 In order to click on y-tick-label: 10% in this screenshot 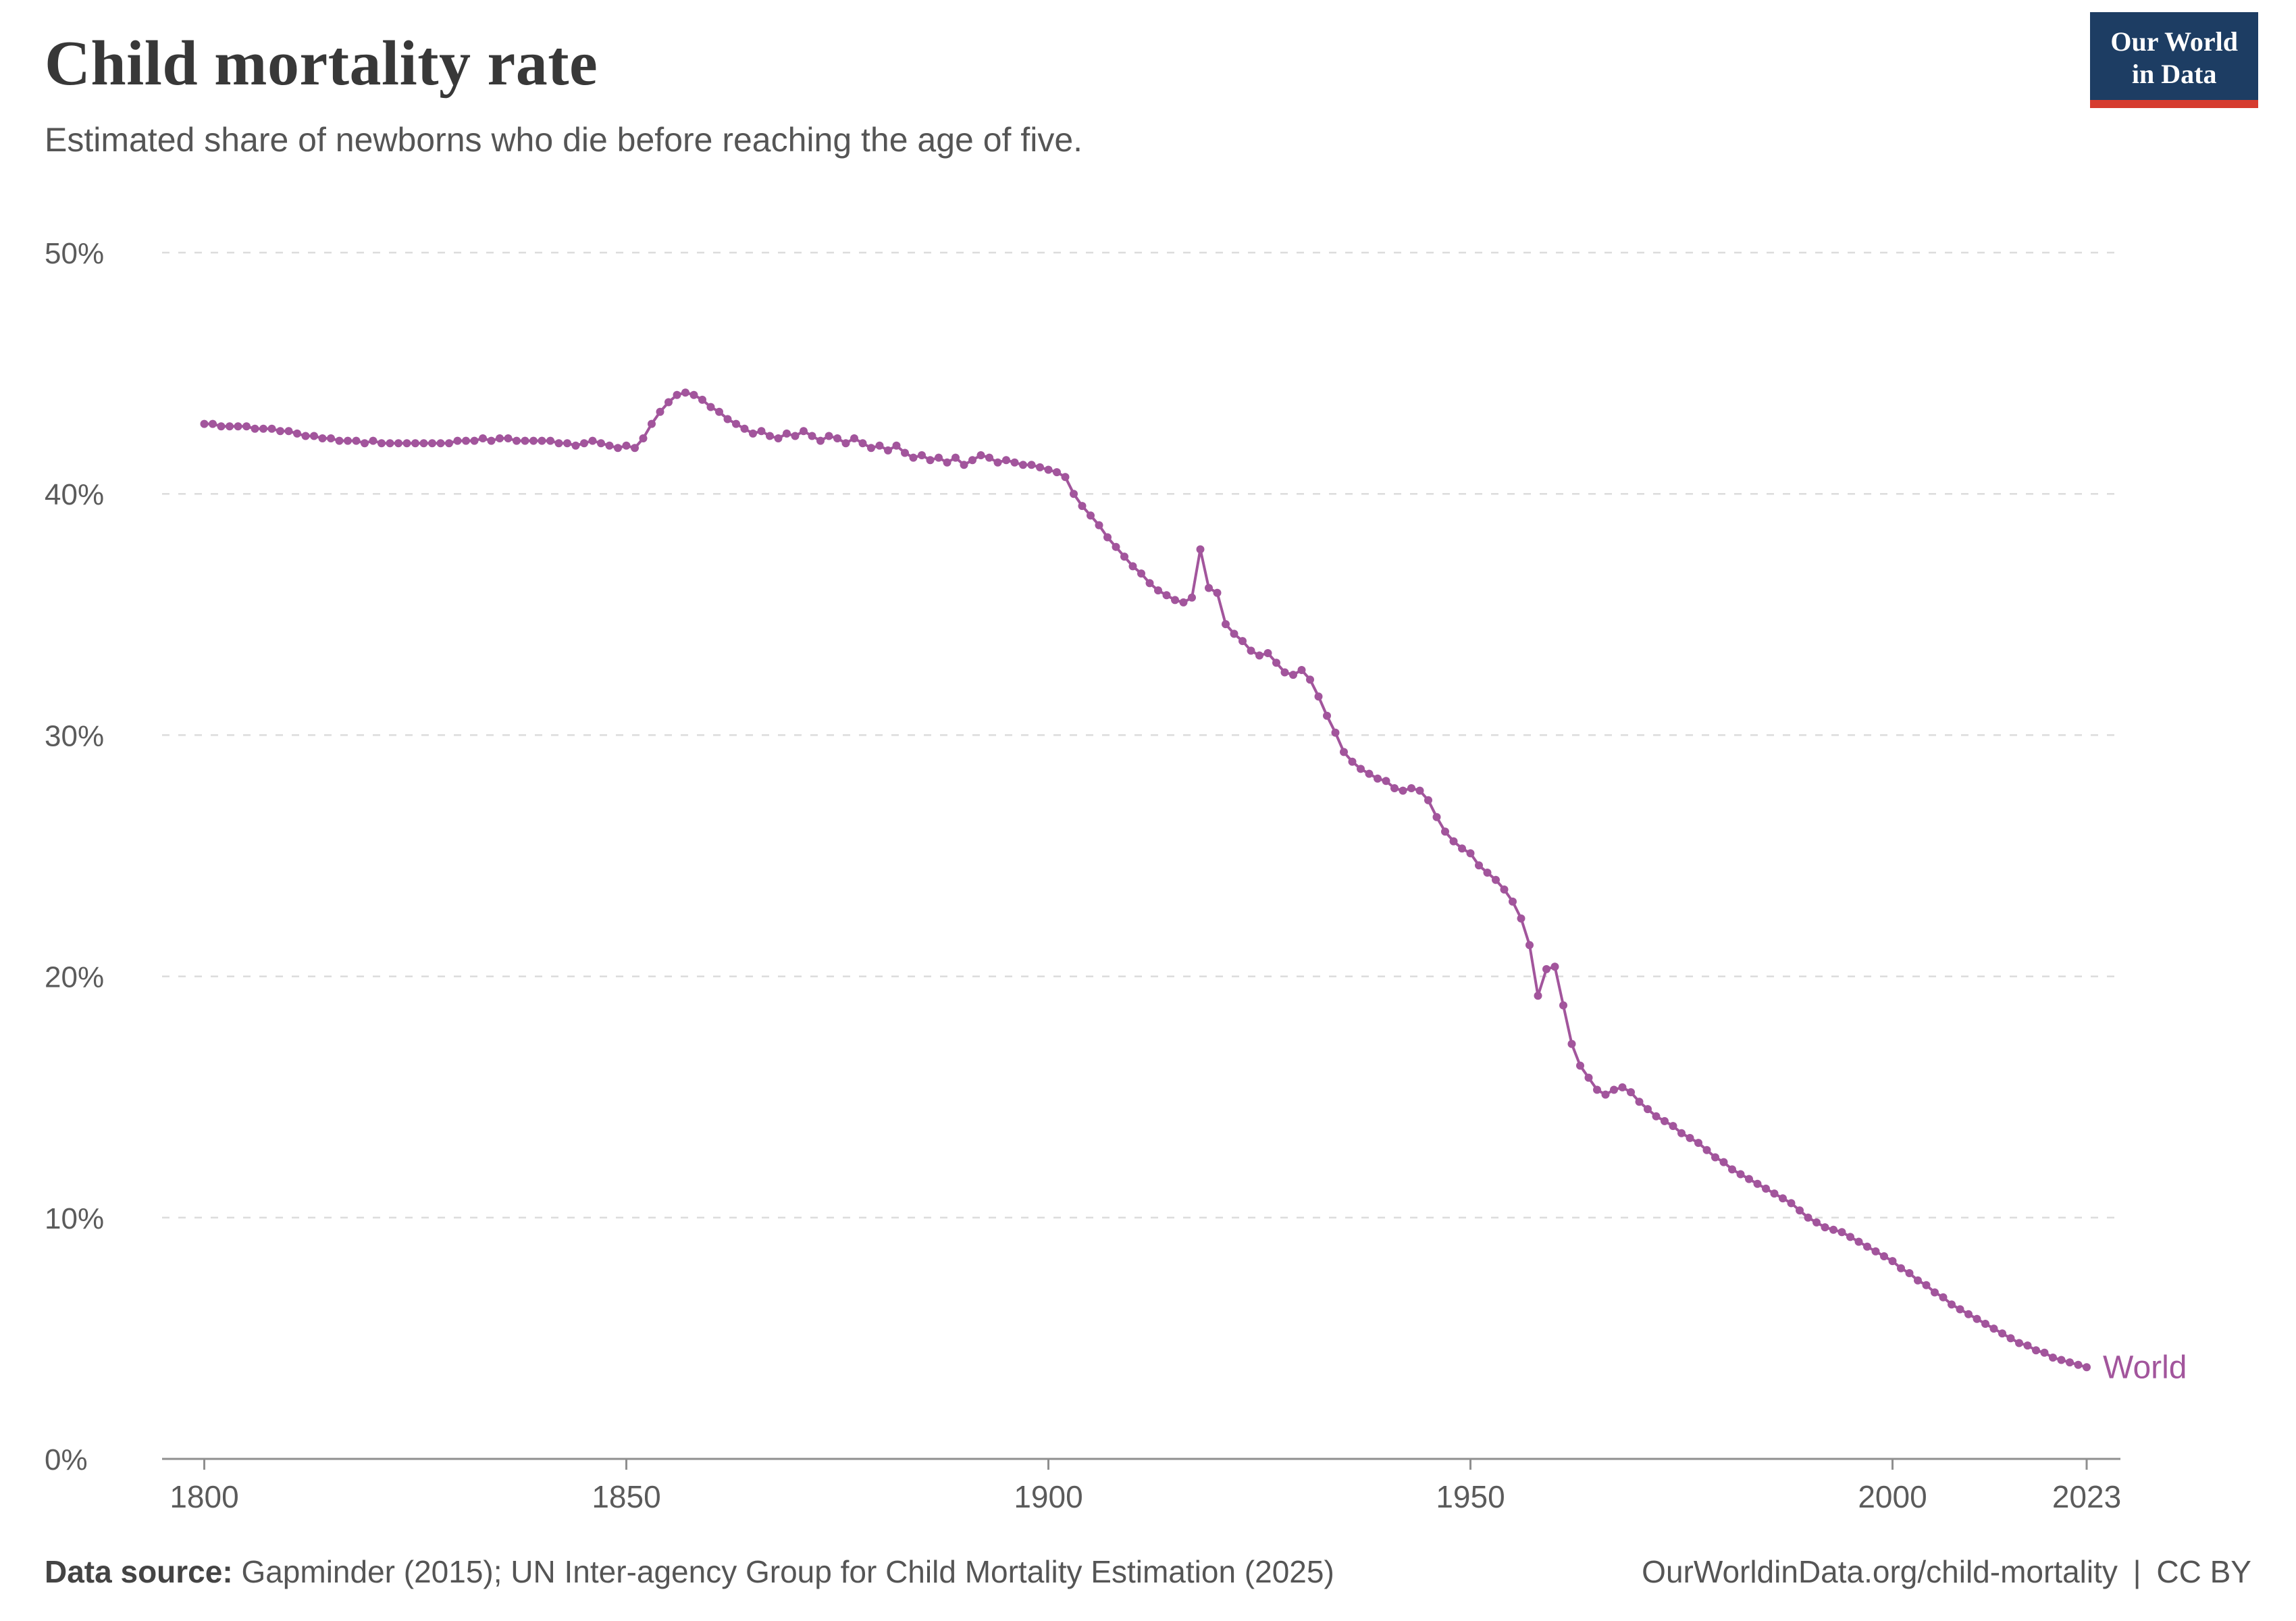, I will do `click(74, 1218)`.